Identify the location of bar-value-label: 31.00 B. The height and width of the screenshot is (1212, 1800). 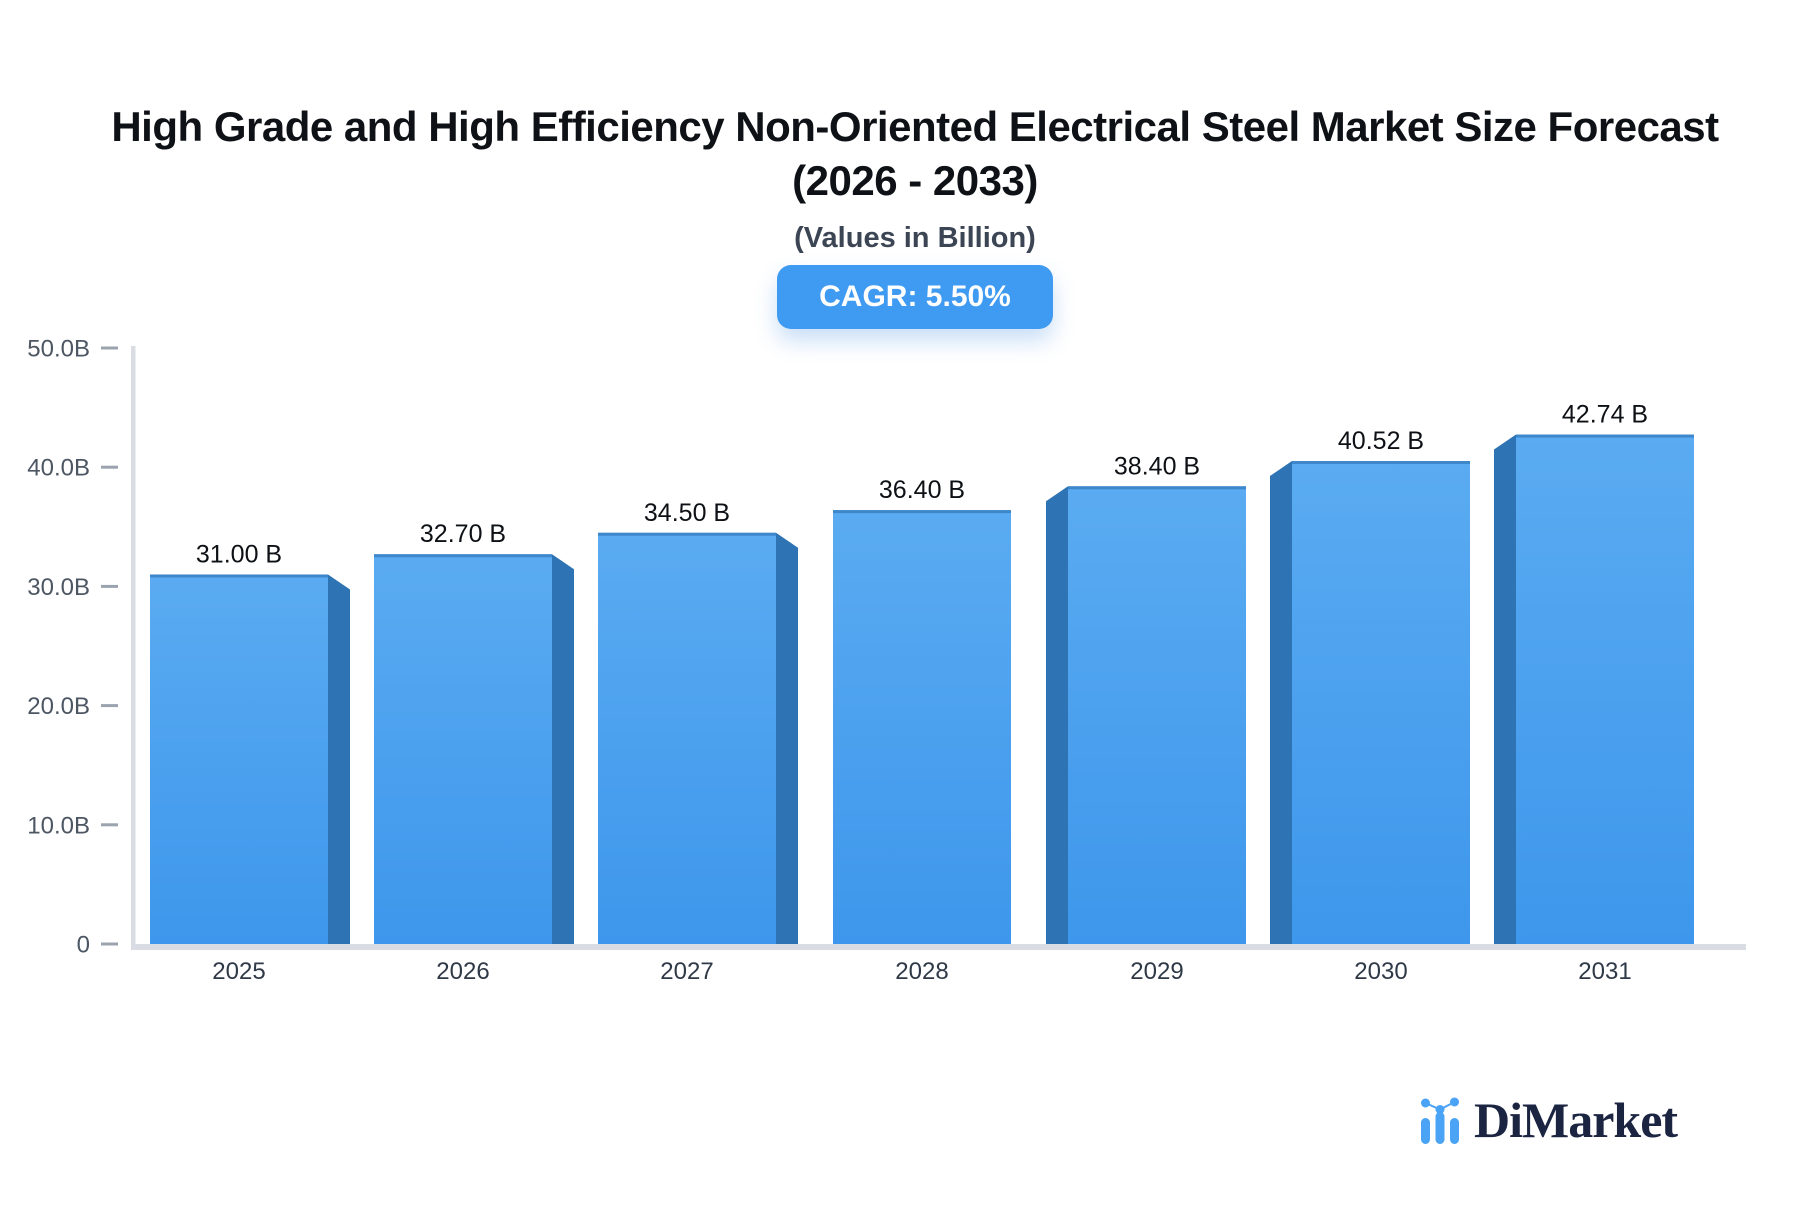
(239, 554).